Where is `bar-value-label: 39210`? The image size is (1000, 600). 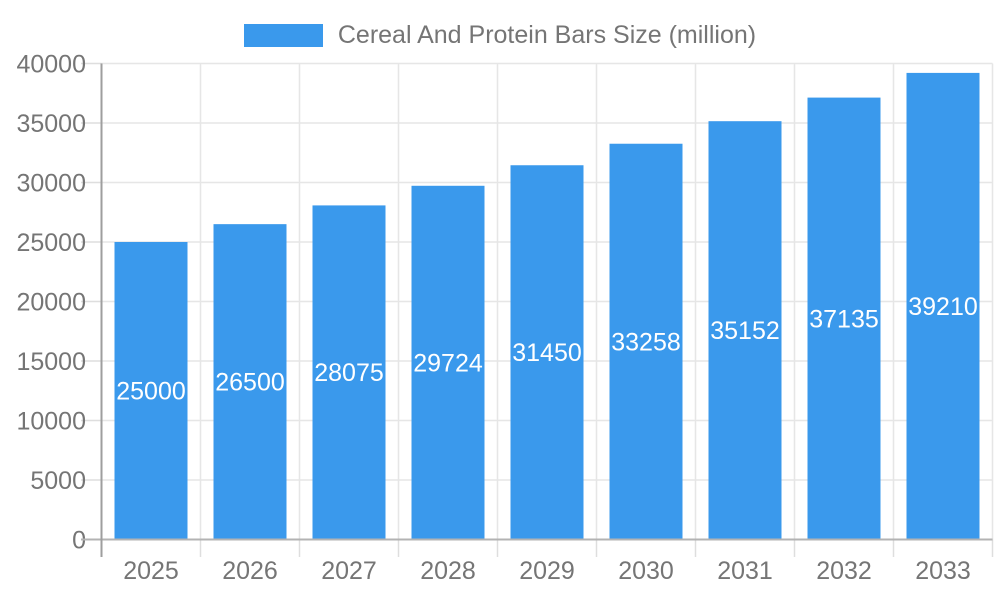 bar-value-label: 39210 is located at coordinates (943, 307).